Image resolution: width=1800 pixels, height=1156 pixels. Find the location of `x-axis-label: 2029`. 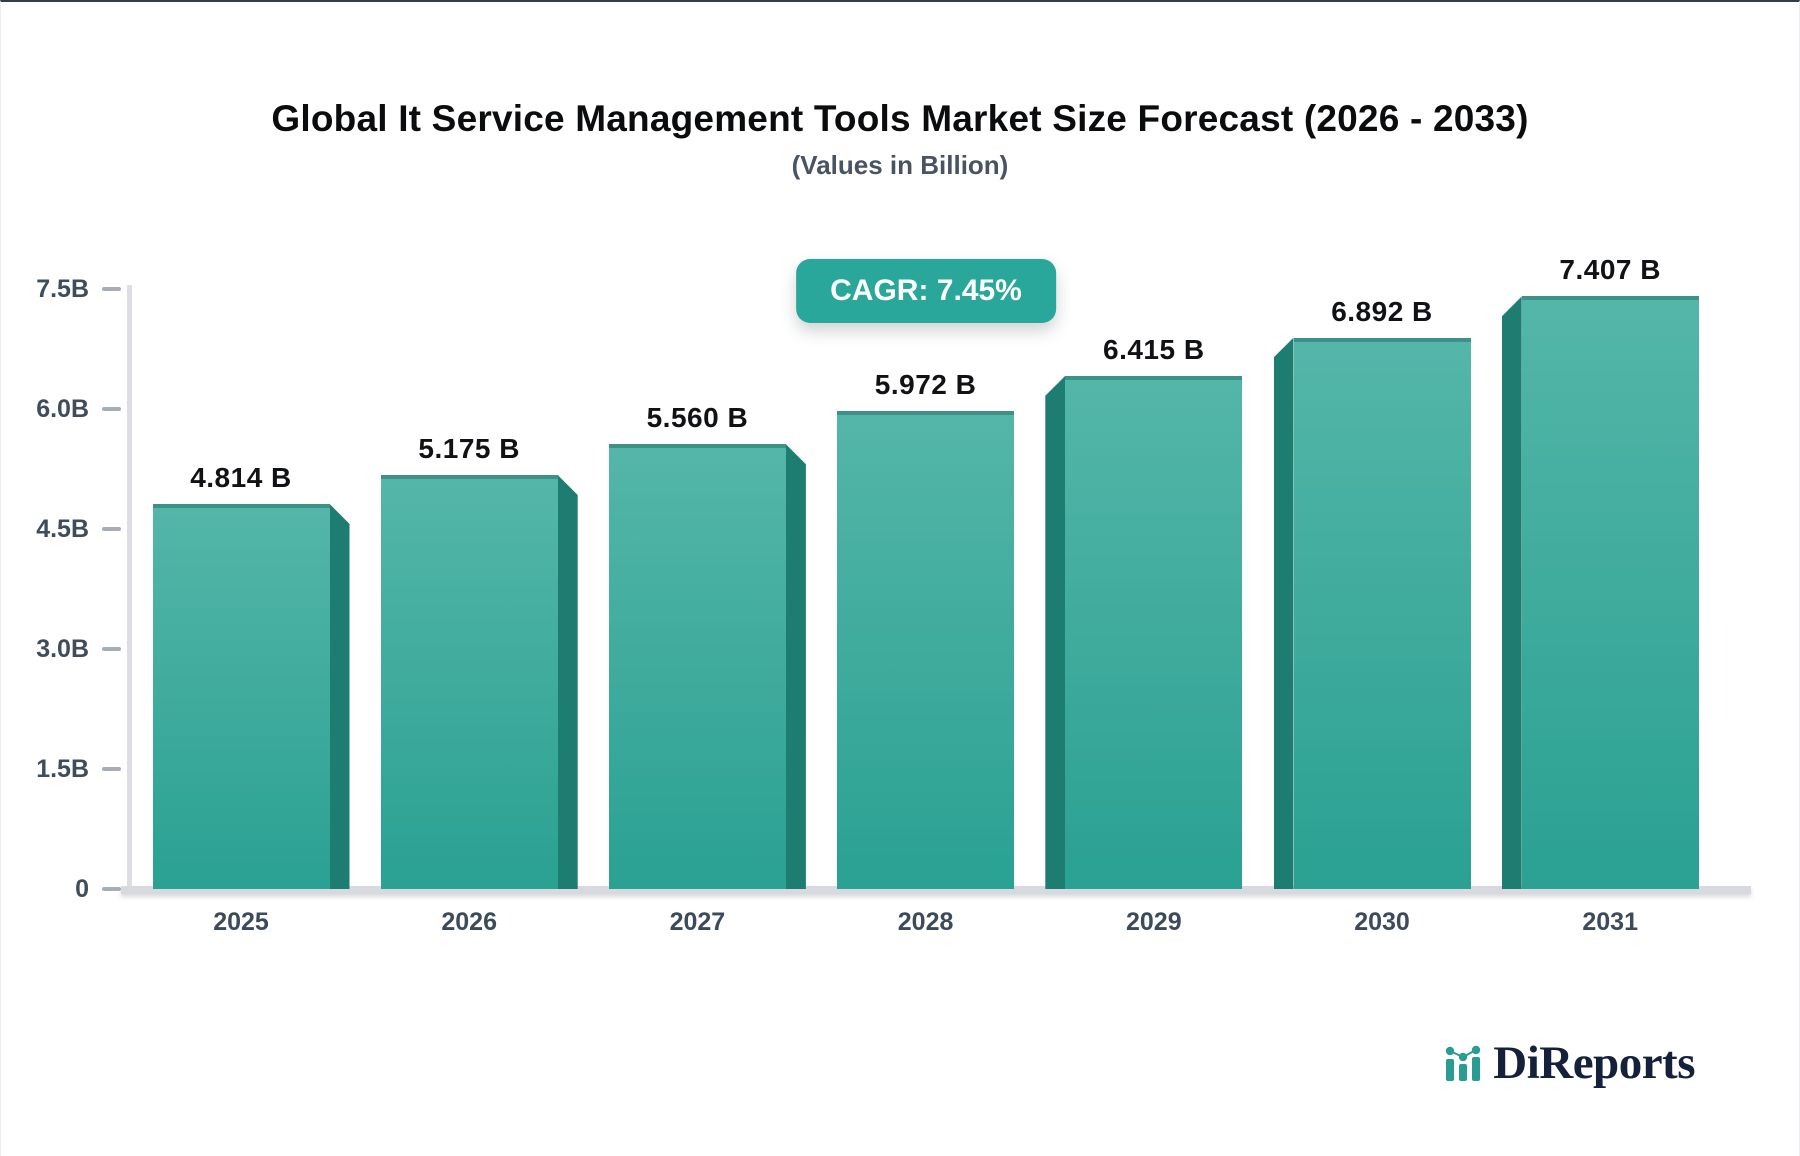

x-axis-label: 2029 is located at coordinates (1153, 922).